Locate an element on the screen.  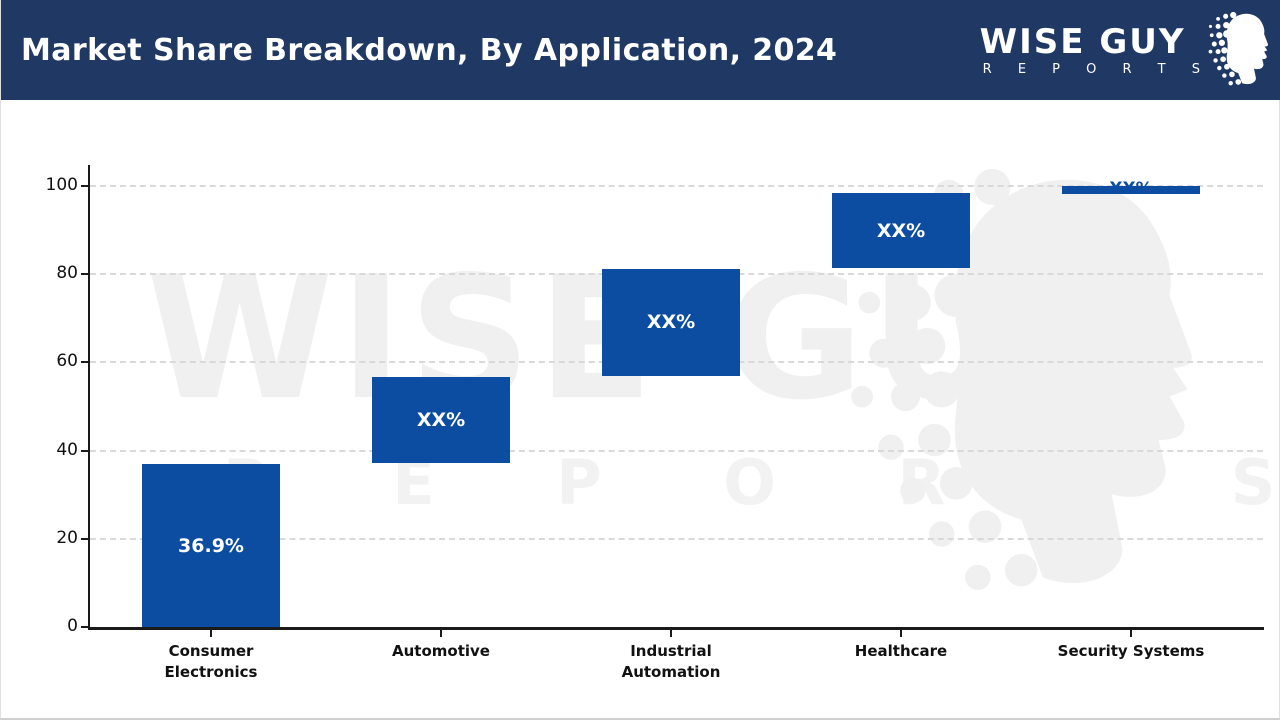
bar-automotive: XX% is located at coordinates (441, 420).